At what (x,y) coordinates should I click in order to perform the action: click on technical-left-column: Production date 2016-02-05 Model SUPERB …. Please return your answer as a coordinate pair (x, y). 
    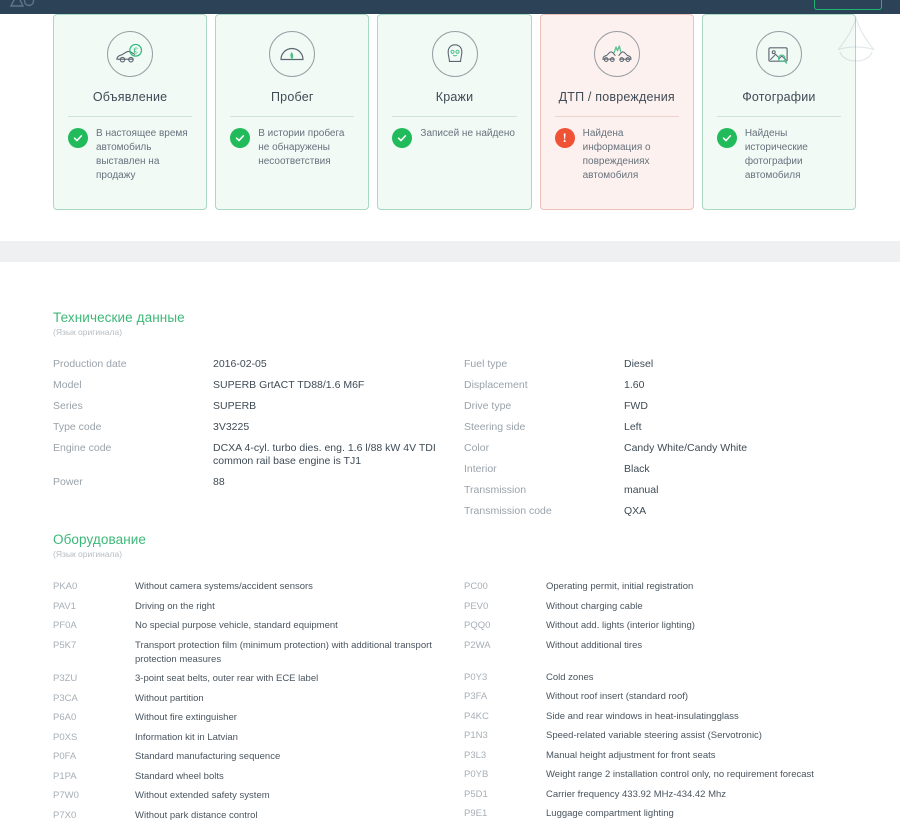
    Looking at the image, I should click on (253, 442).